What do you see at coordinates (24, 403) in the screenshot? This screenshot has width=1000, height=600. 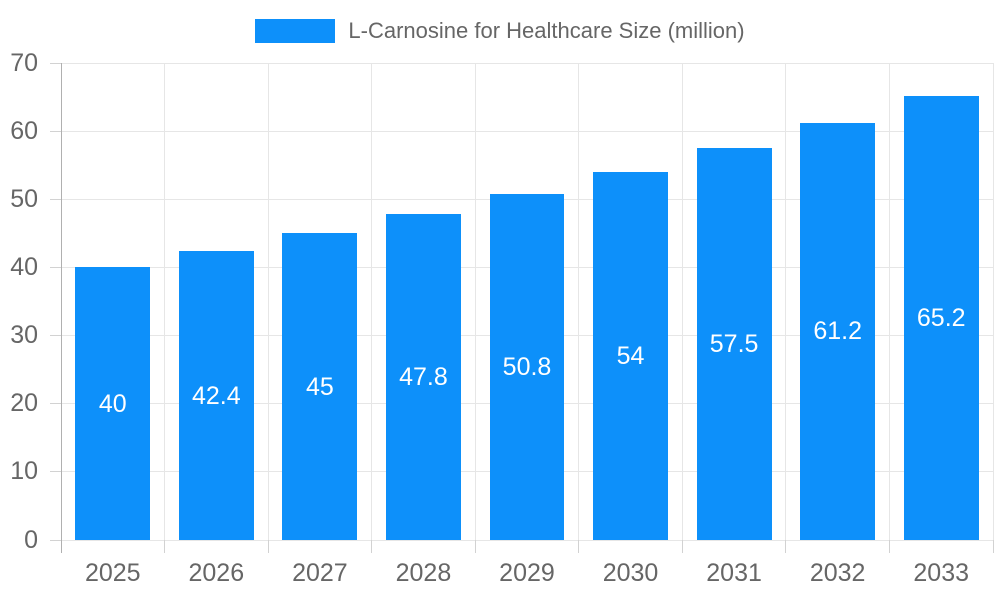 I see `y-axis-tick-label: 20` at bounding box center [24, 403].